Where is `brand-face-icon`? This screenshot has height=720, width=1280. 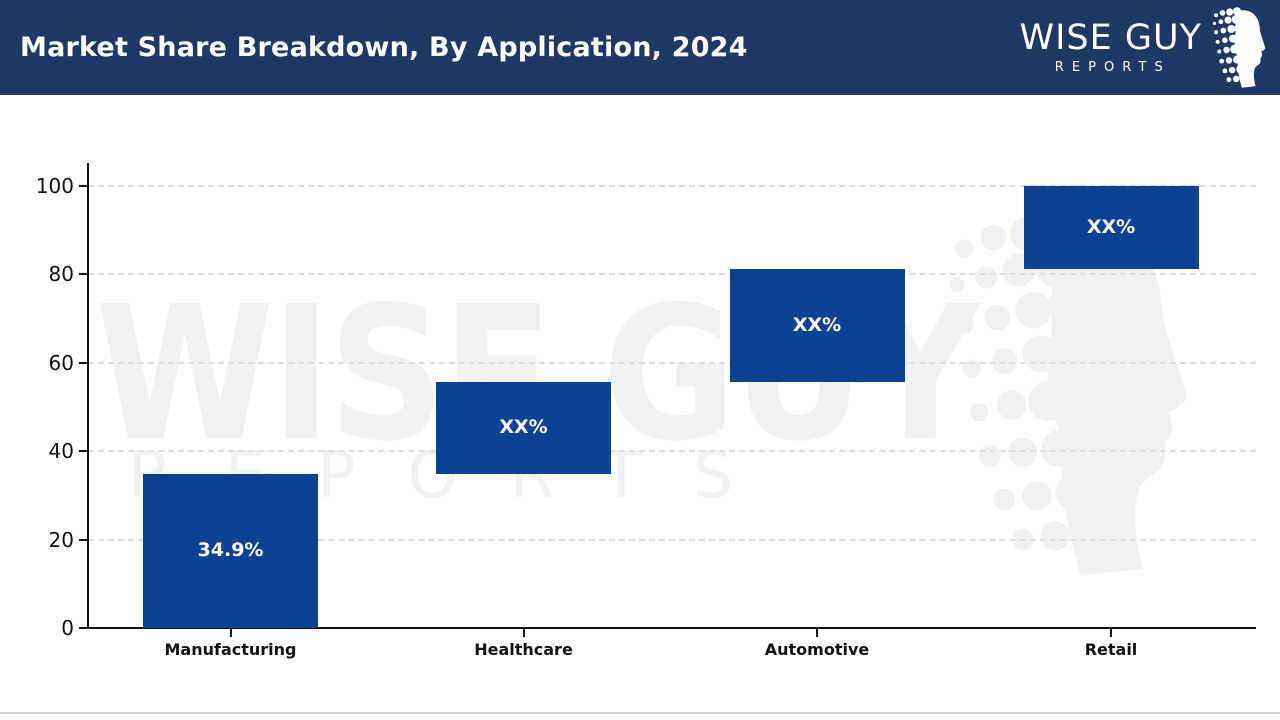 brand-face-icon is located at coordinates (1239, 47).